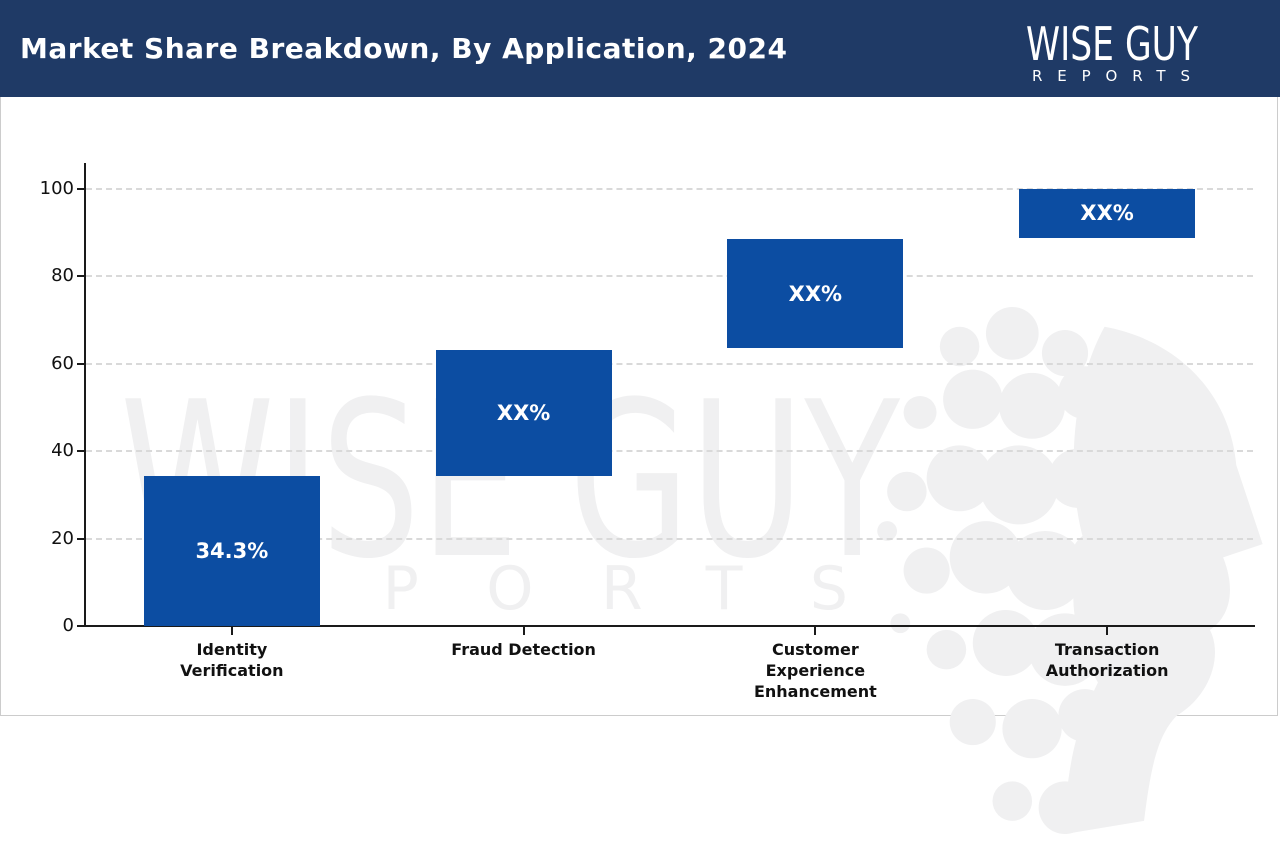  I want to click on x-category-label: Customer Experience Enhancement, so click(815, 670).